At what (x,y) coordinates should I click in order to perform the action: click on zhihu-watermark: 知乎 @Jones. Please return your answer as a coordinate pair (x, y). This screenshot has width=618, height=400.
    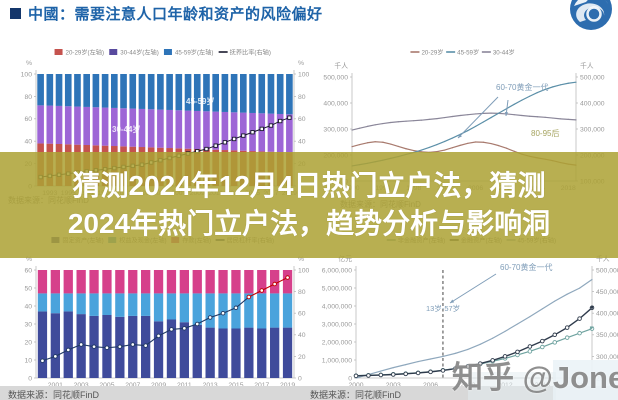
    Looking at the image, I should click on (535, 377).